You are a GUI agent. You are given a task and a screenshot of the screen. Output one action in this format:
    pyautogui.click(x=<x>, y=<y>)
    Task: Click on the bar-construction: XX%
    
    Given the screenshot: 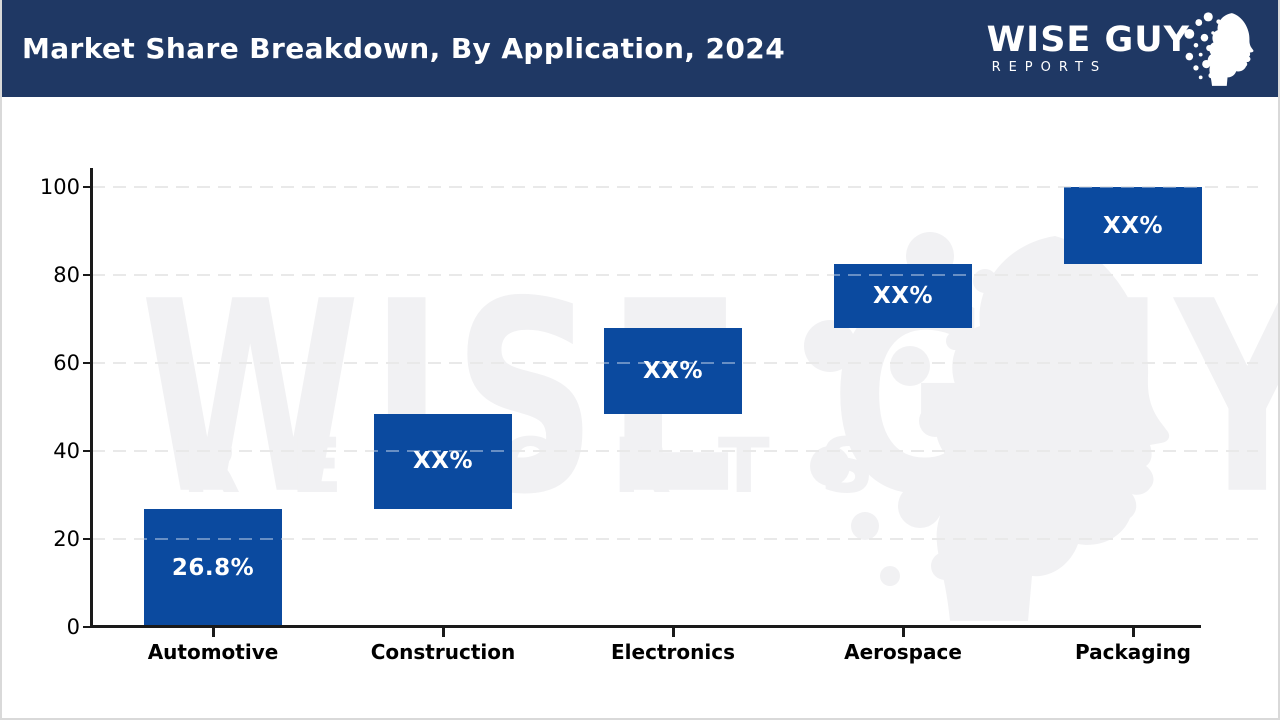 What is the action you would take?
    pyautogui.click(x=443, y=461)
    